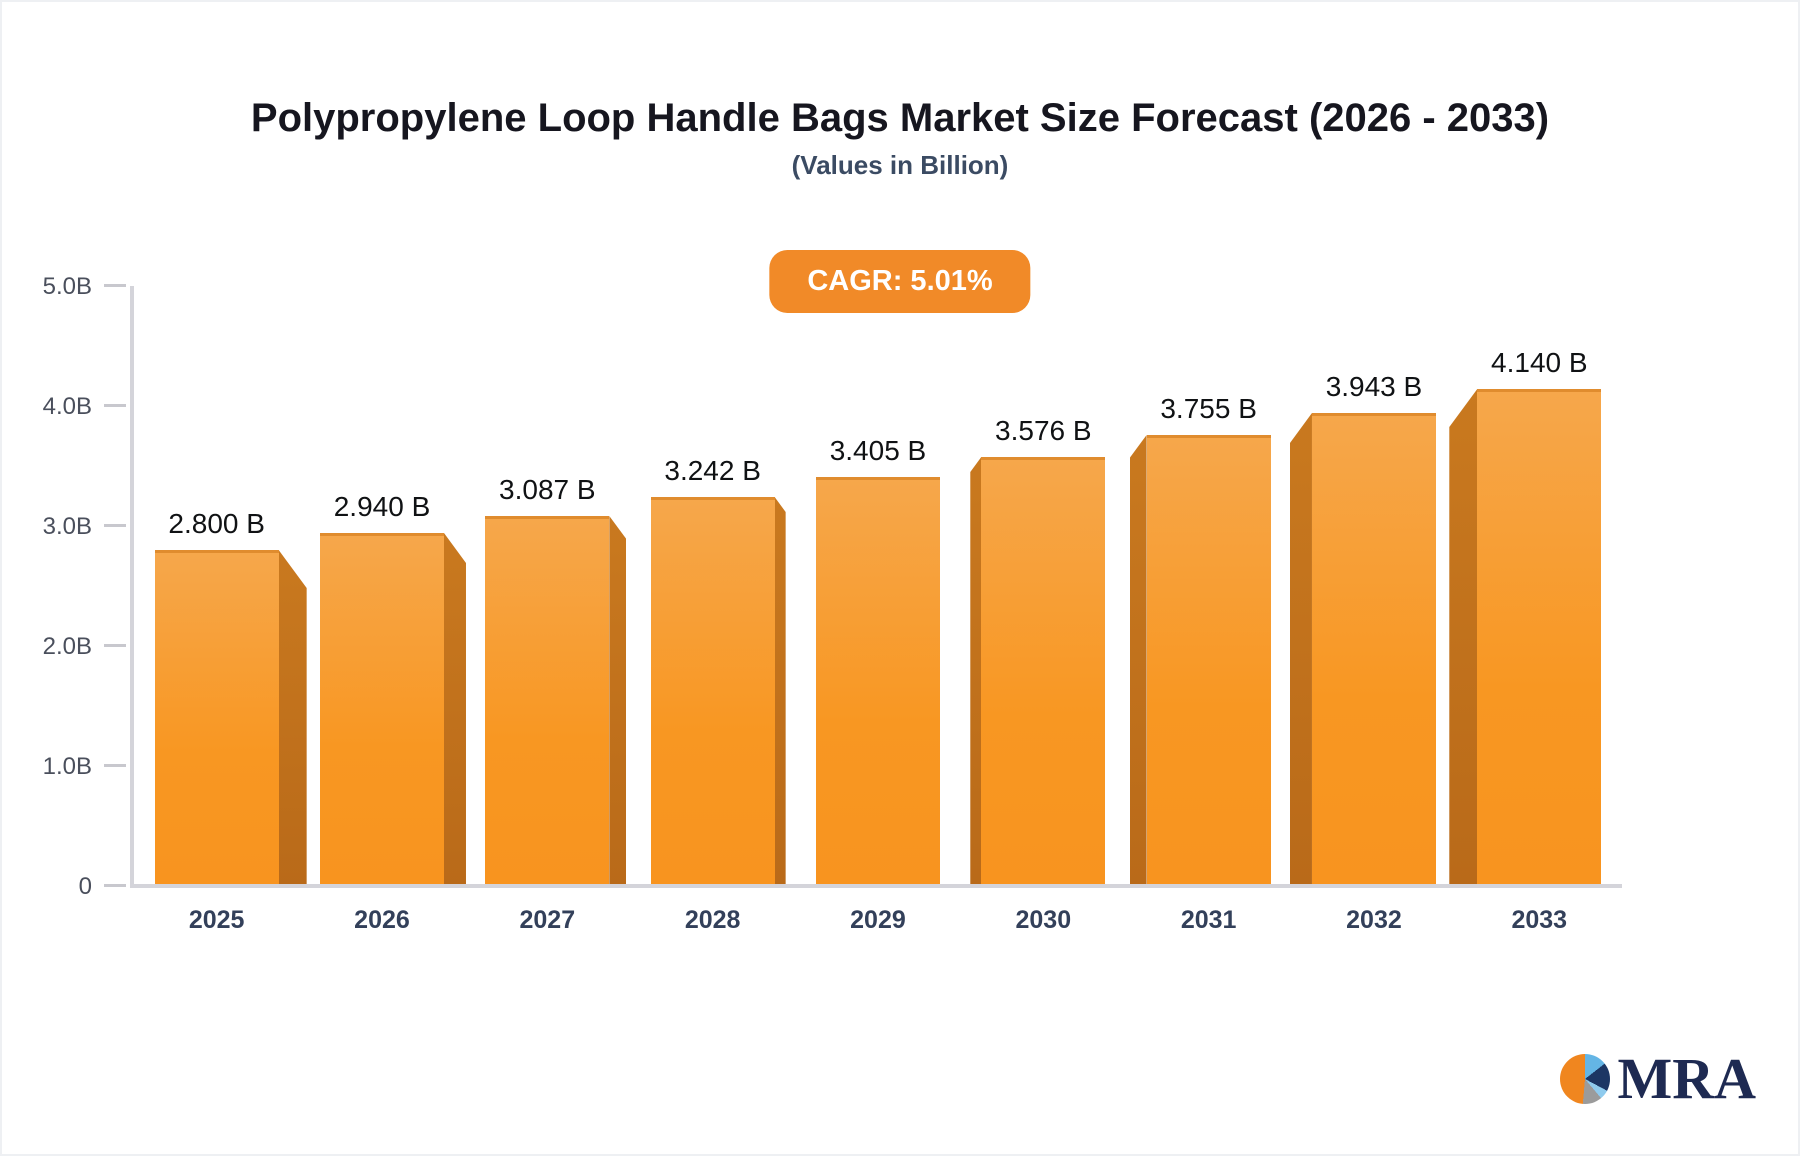 Image resolution: width=1800 pixels, height=1156 pixels. What do you see at coordinates (1043, 671) in the screenshot?
I see `bar-2030` at bounding box center [1043, 671].